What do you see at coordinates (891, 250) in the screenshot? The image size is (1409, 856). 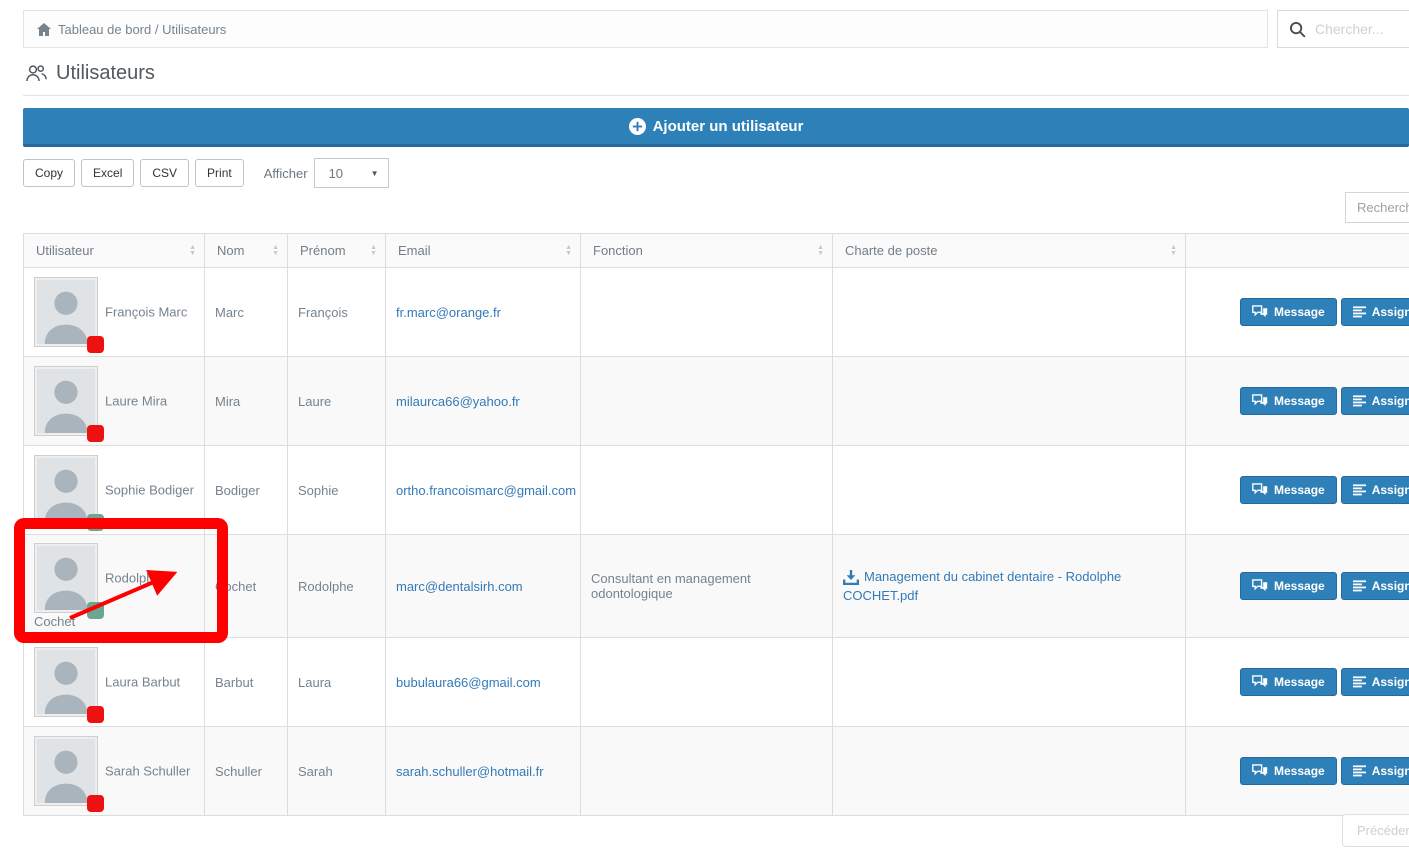 I see `column-header-label: Charte de poste` at bounding box center [891, 250].